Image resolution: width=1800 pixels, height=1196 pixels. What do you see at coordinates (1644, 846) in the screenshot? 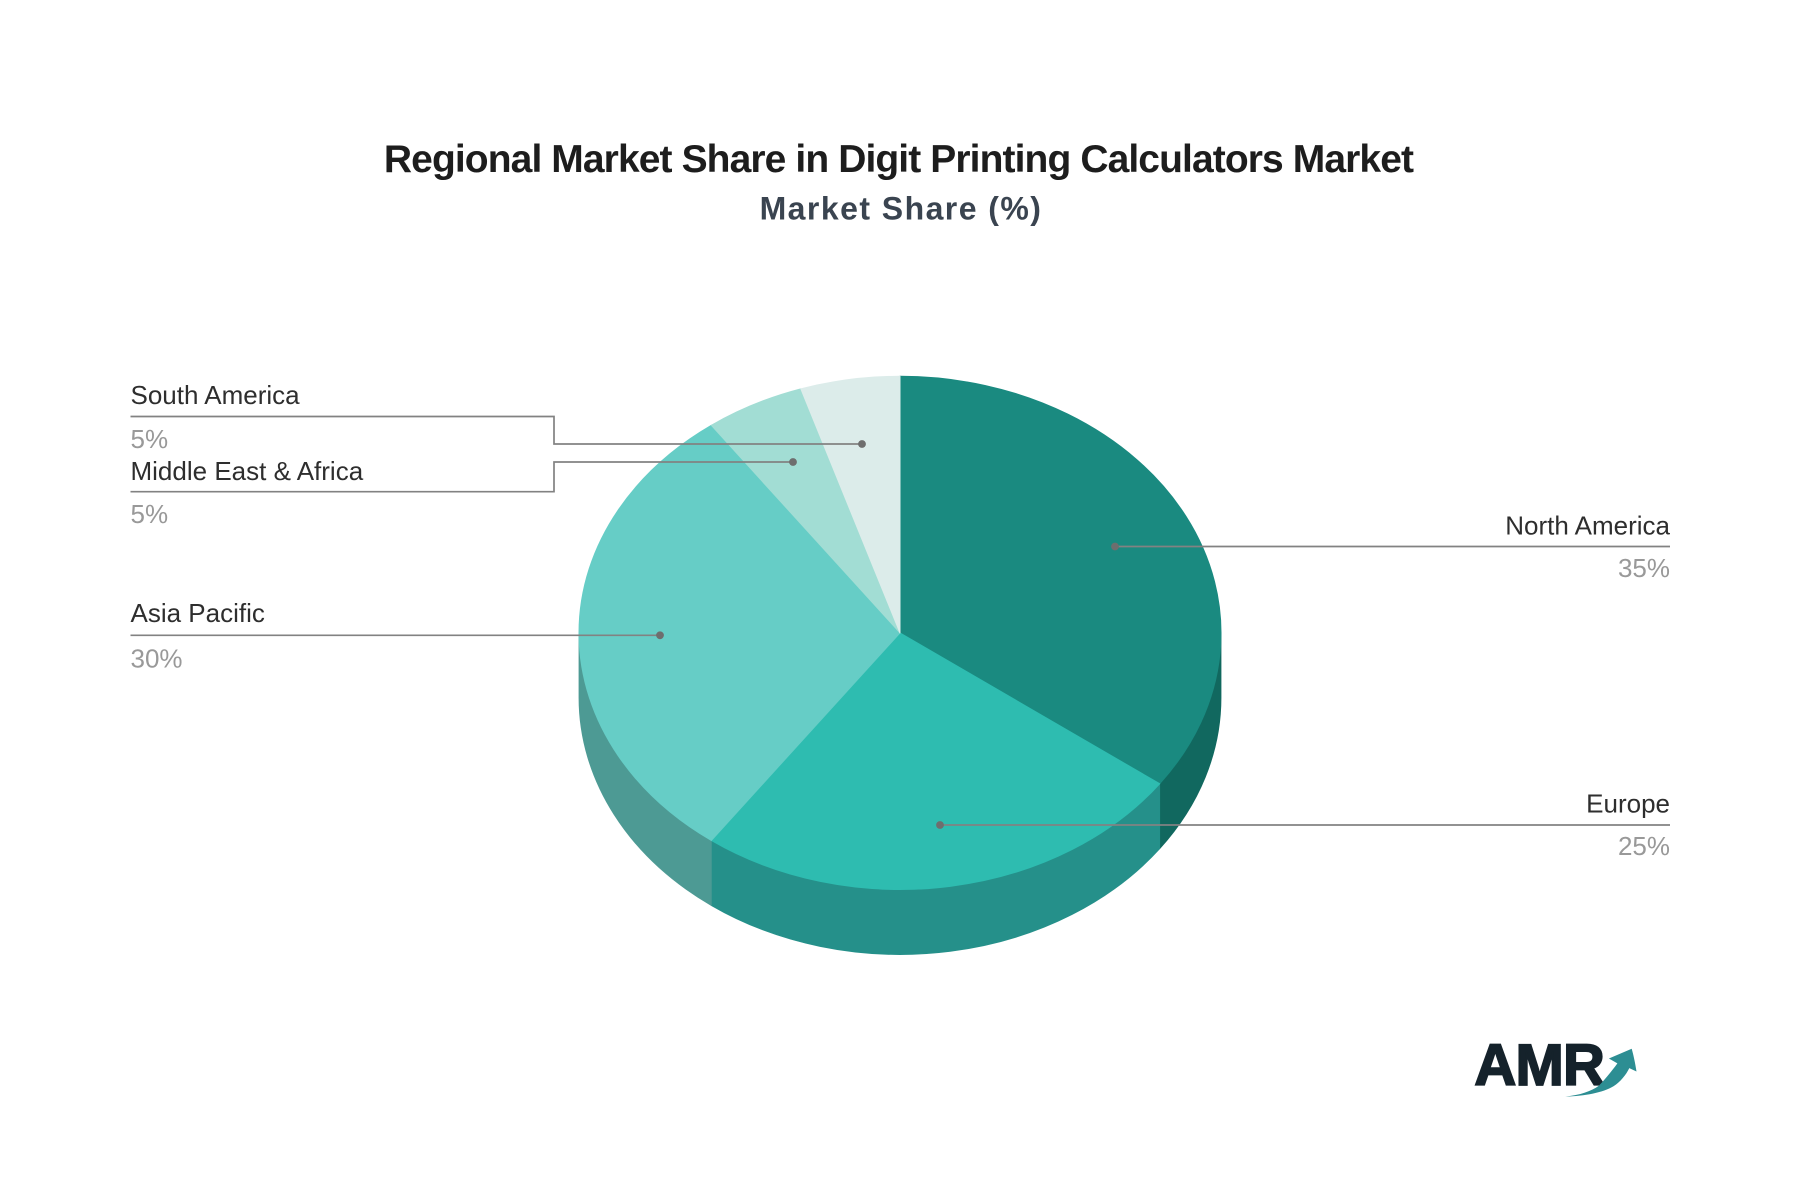
I see `svg-text: 25%` at bounding box center [1644, 846].